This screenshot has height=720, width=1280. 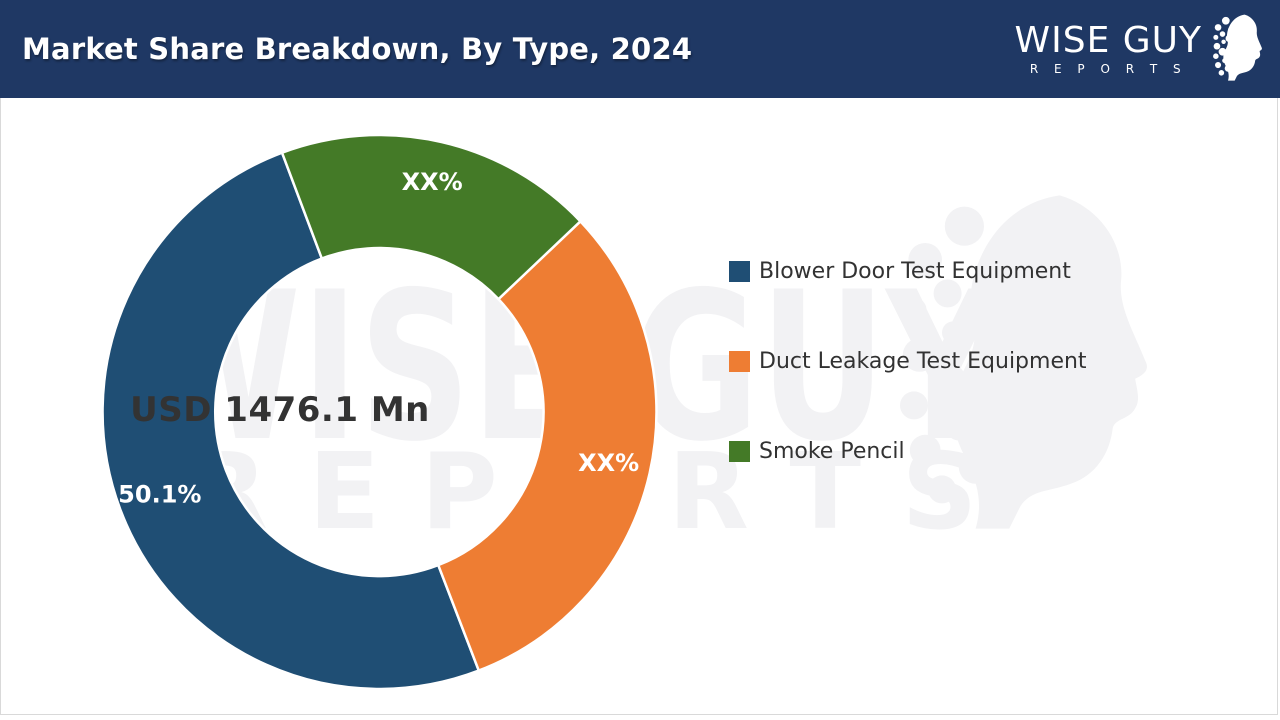 I want to click on logo-subtitle: R E P O R T S, so click(x=1108, y=69).